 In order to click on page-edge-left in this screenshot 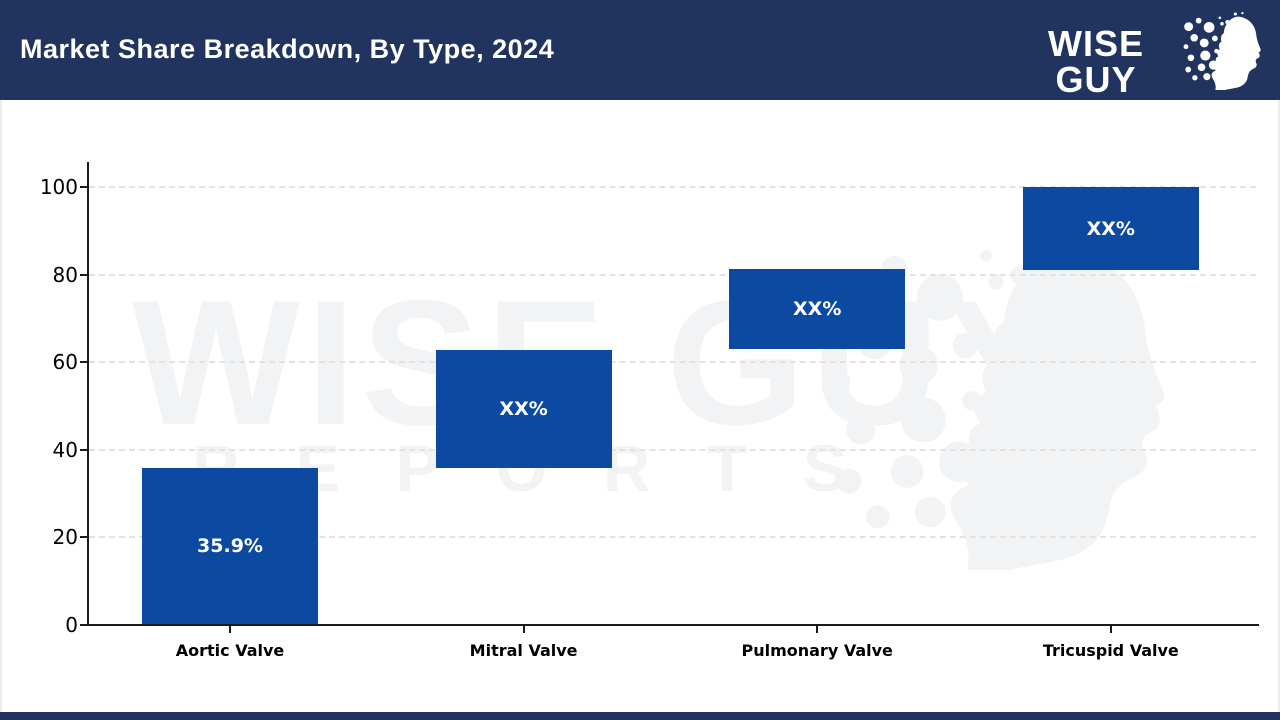, I will do `click(1, 406)`.